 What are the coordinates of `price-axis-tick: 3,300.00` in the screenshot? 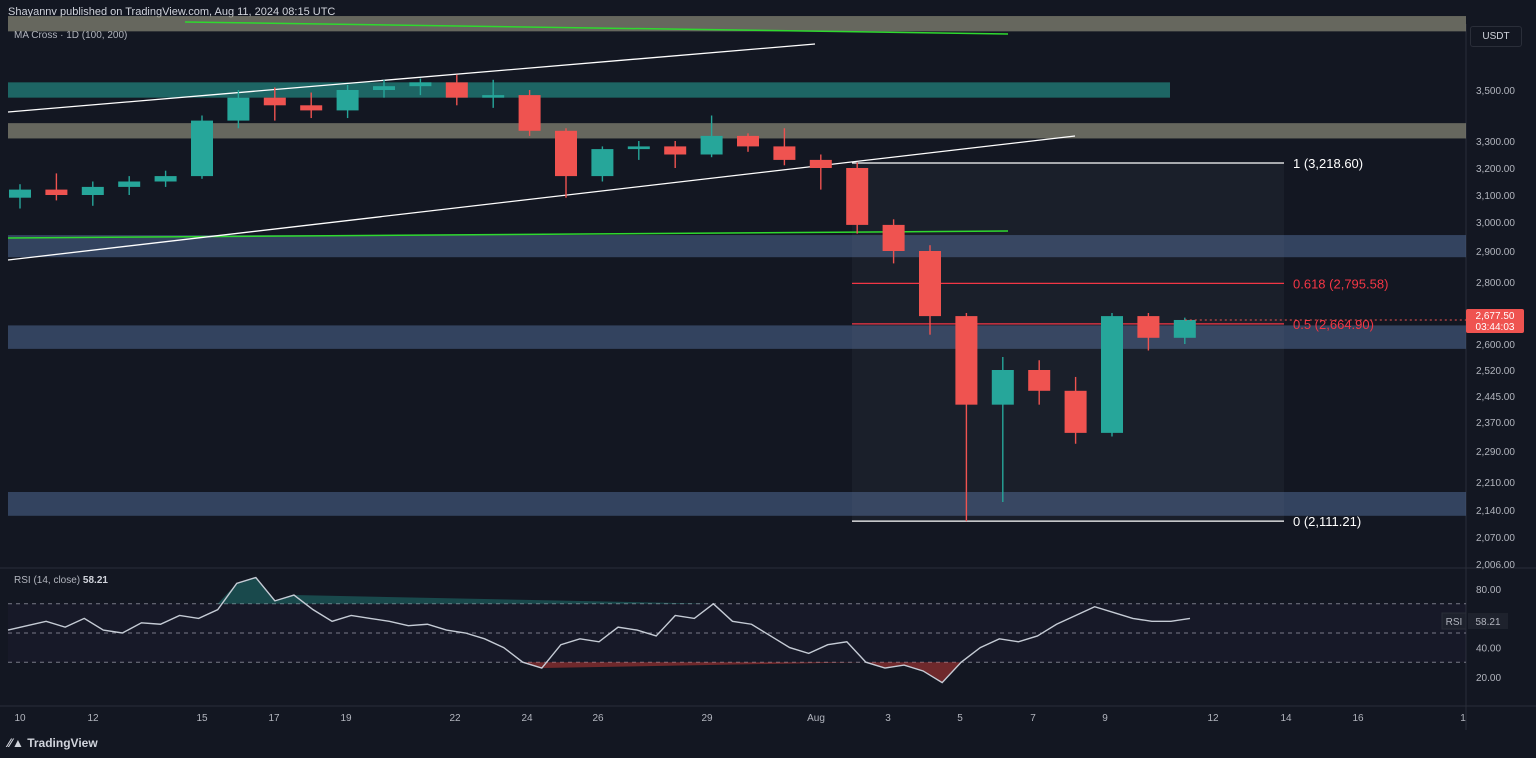 It's located at (1495, 142).